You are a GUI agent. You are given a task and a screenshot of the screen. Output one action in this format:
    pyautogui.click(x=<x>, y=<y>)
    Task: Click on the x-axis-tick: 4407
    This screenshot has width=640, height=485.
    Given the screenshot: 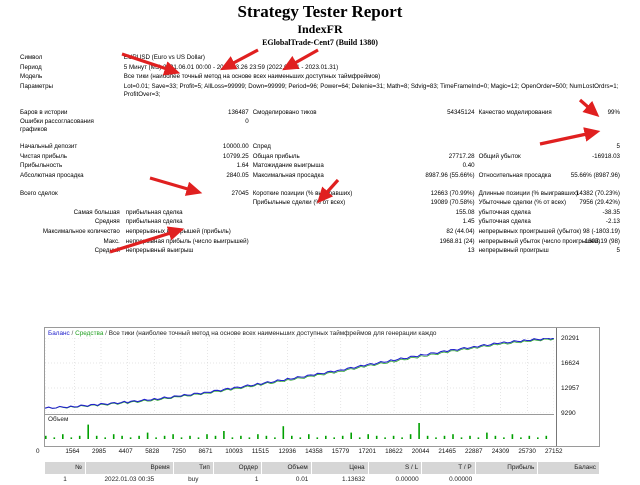 What is the action you would take?
    pyautogui.click(x=126, y=452)
    